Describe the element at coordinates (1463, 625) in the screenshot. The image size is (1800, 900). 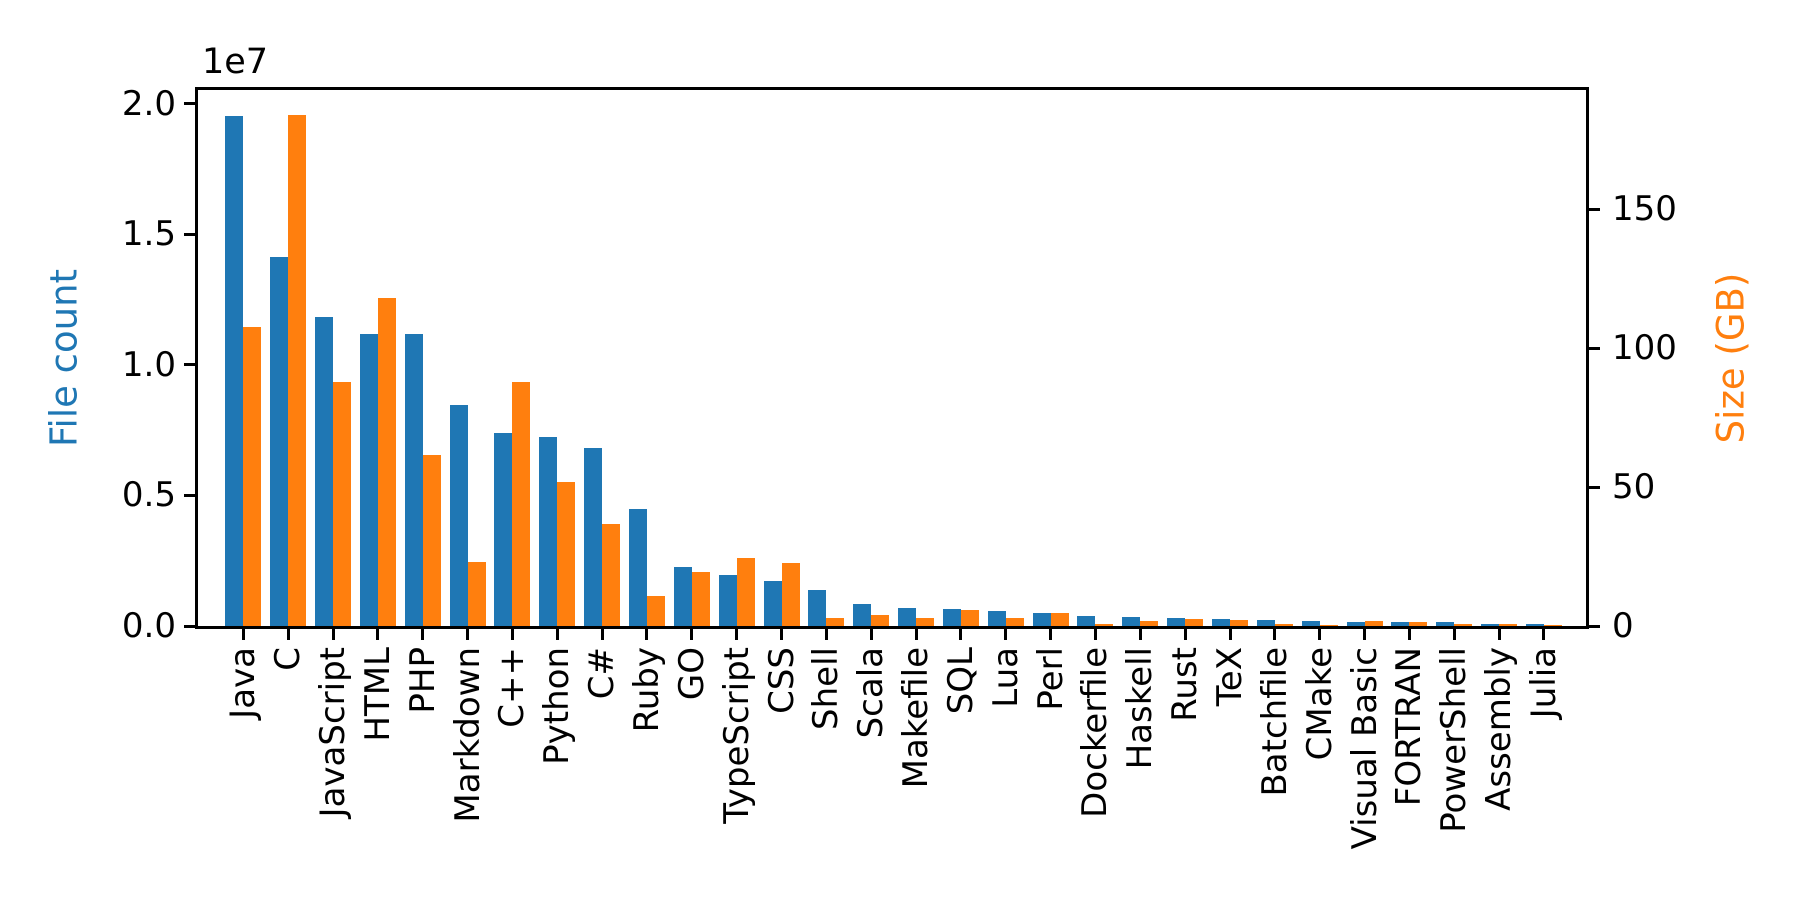
I see `bar-size-gb-powershell` at that location.